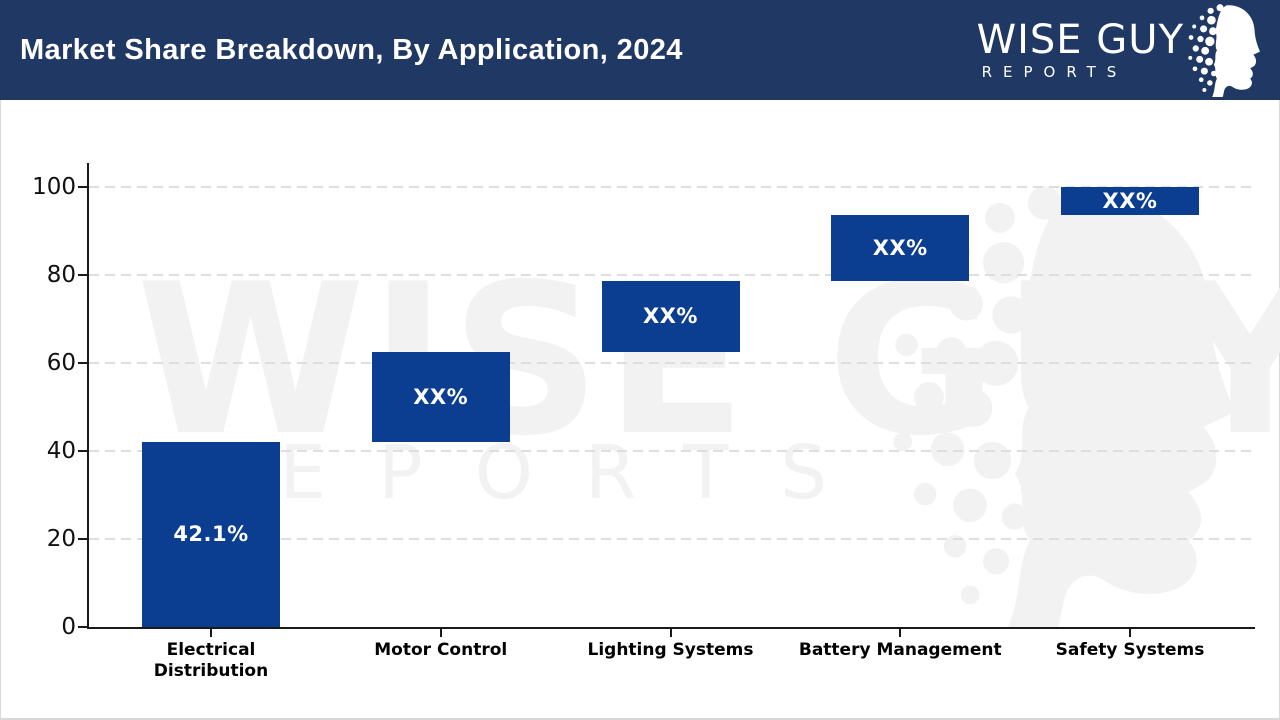  I want to click on y-tick-label-40: 40, so click(61, 451).